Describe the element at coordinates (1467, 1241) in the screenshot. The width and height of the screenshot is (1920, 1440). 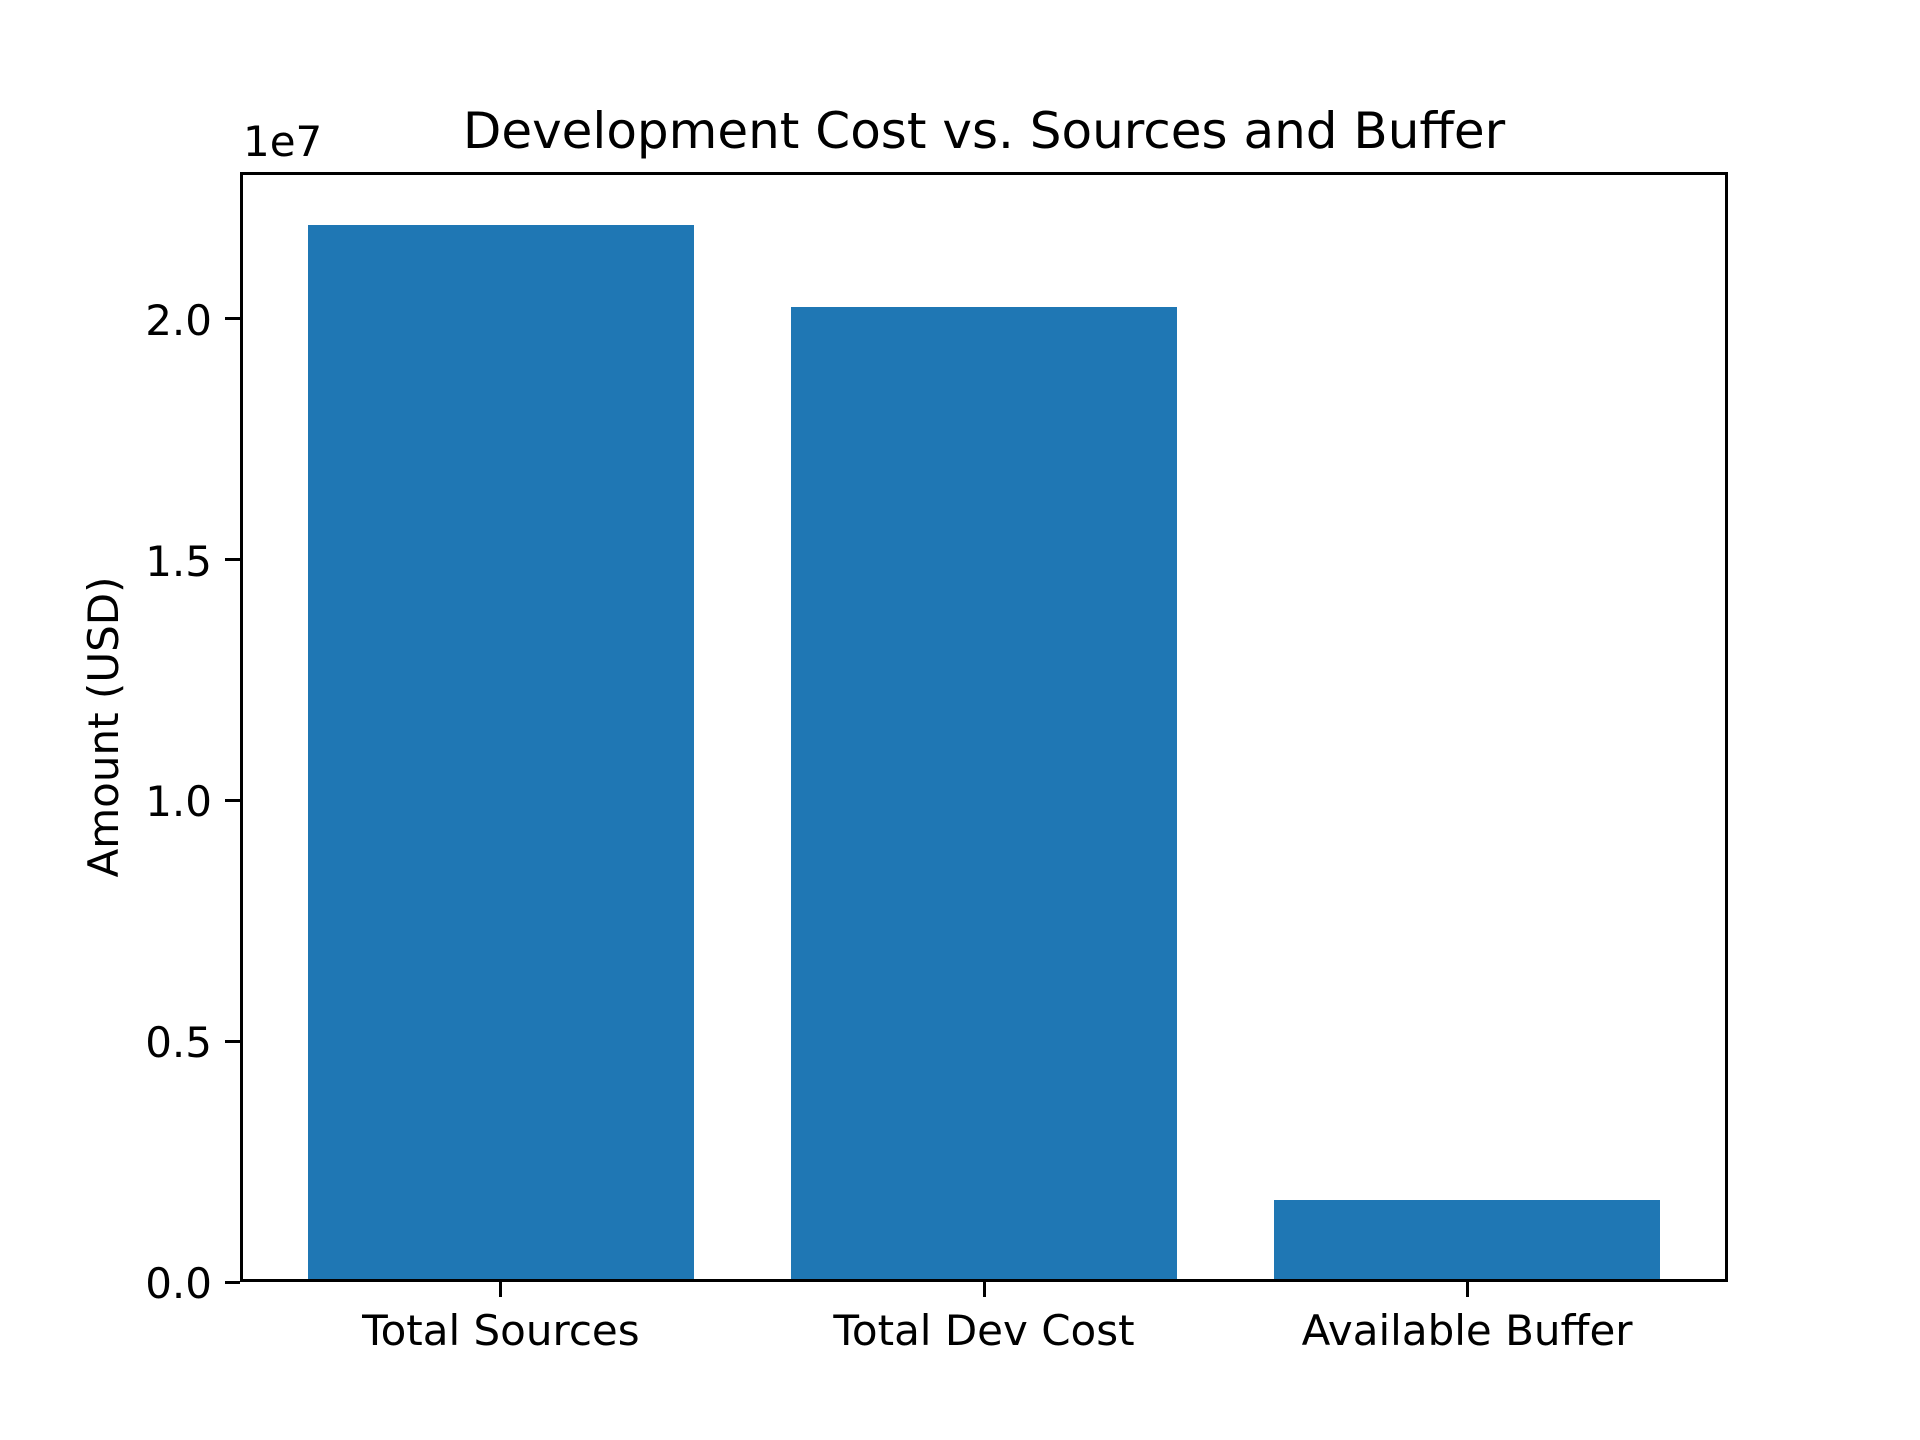
I see `bar-available-buffer` at that location.